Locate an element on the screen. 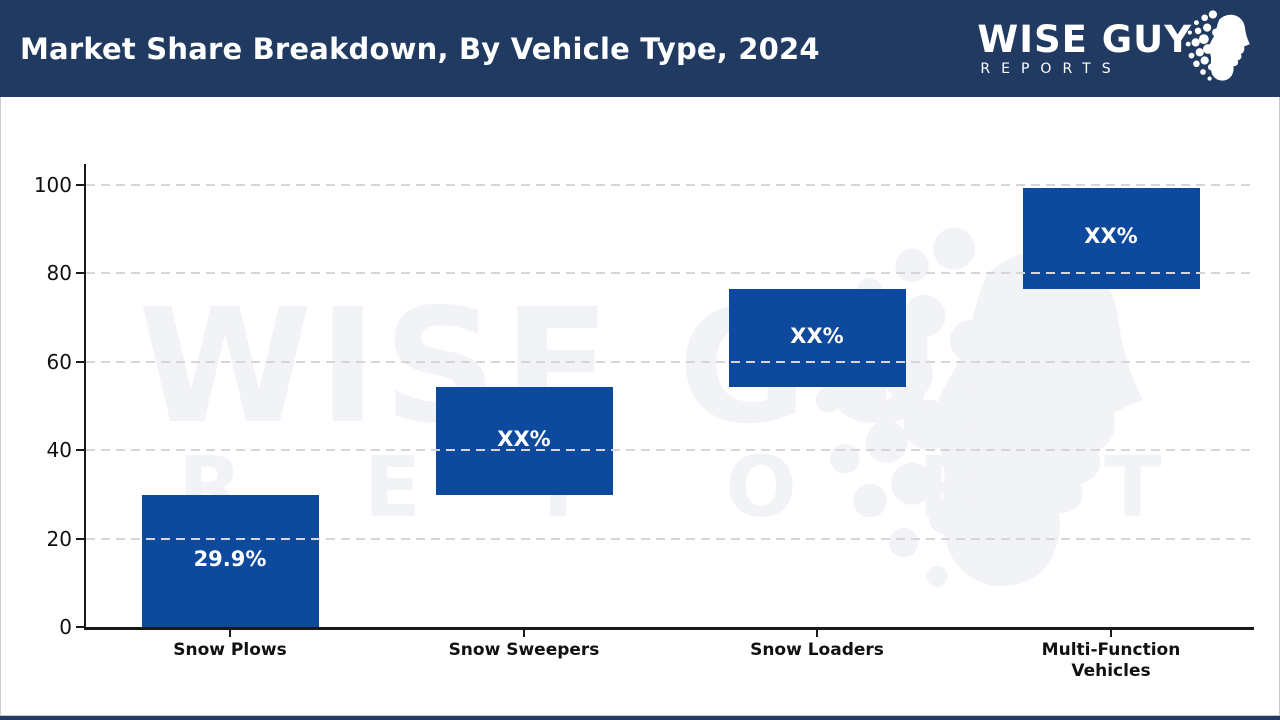  watermark-text-reports: R E P O R T S is located at coordinates (729, 487).